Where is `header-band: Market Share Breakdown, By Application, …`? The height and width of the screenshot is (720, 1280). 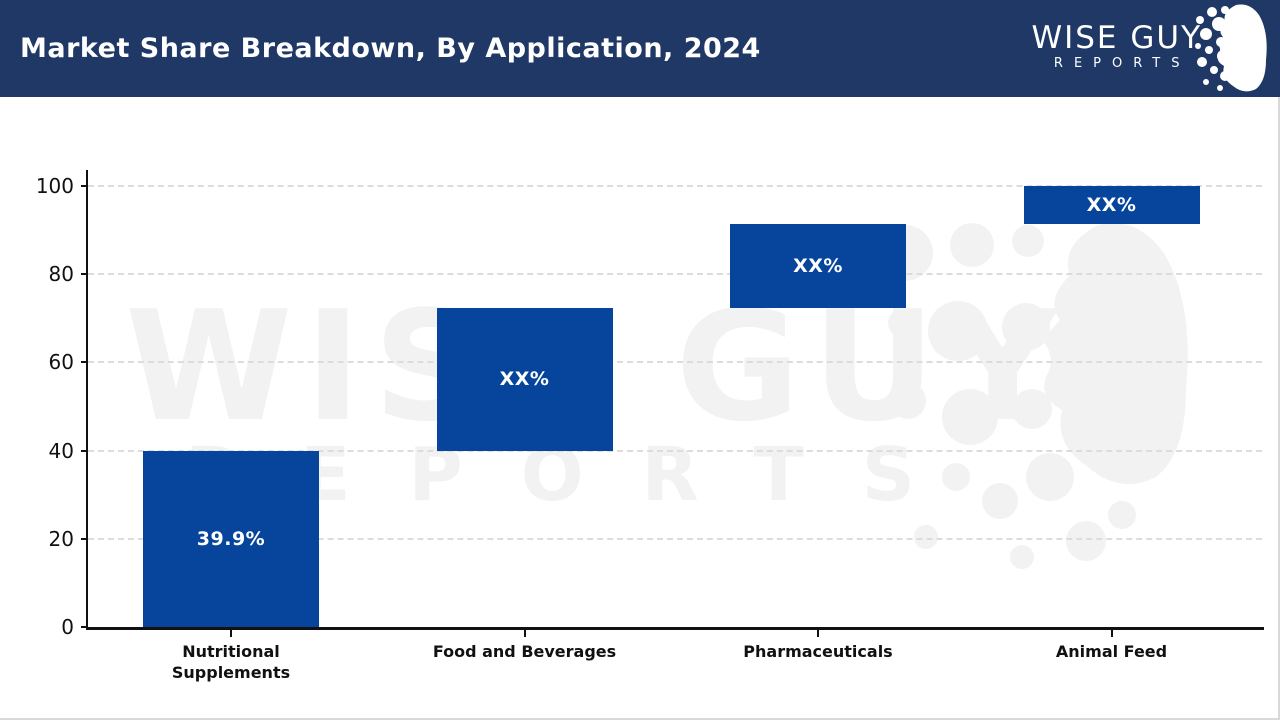
header-band: Market Share Breakdown, By Application, … is located at coordinates (640, 48).